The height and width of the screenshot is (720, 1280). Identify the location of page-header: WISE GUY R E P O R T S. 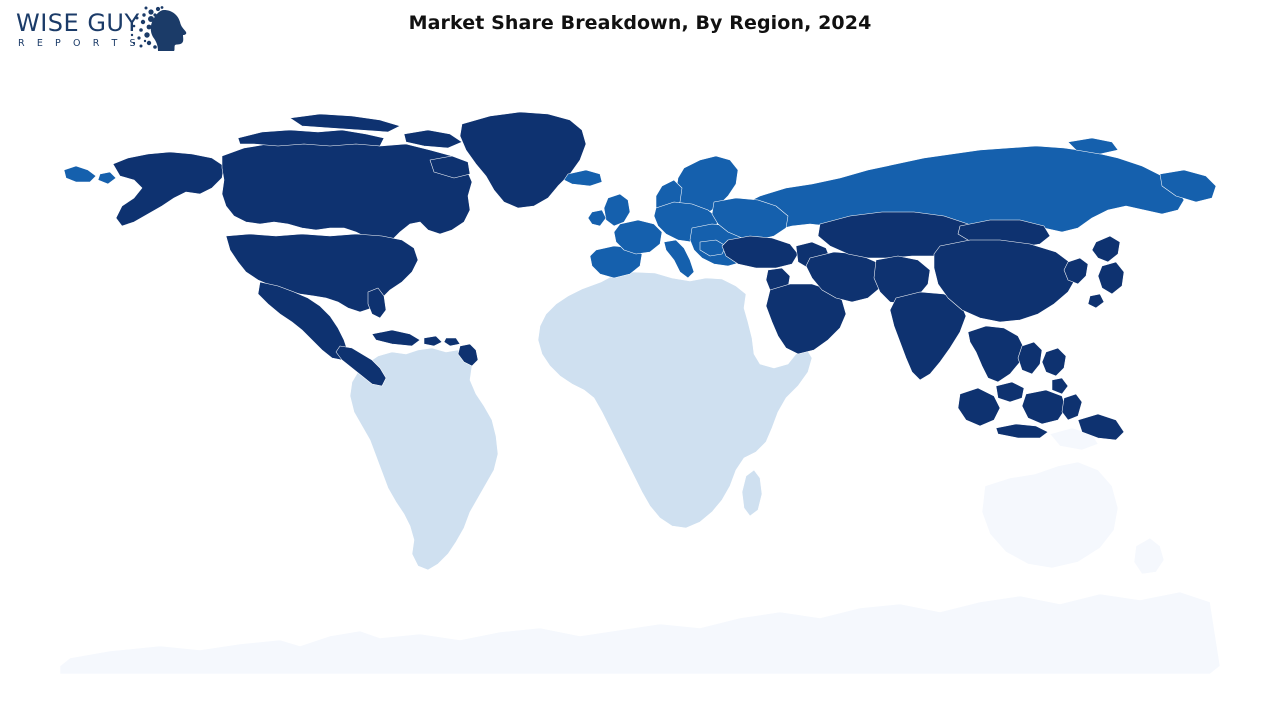
(640, 28).